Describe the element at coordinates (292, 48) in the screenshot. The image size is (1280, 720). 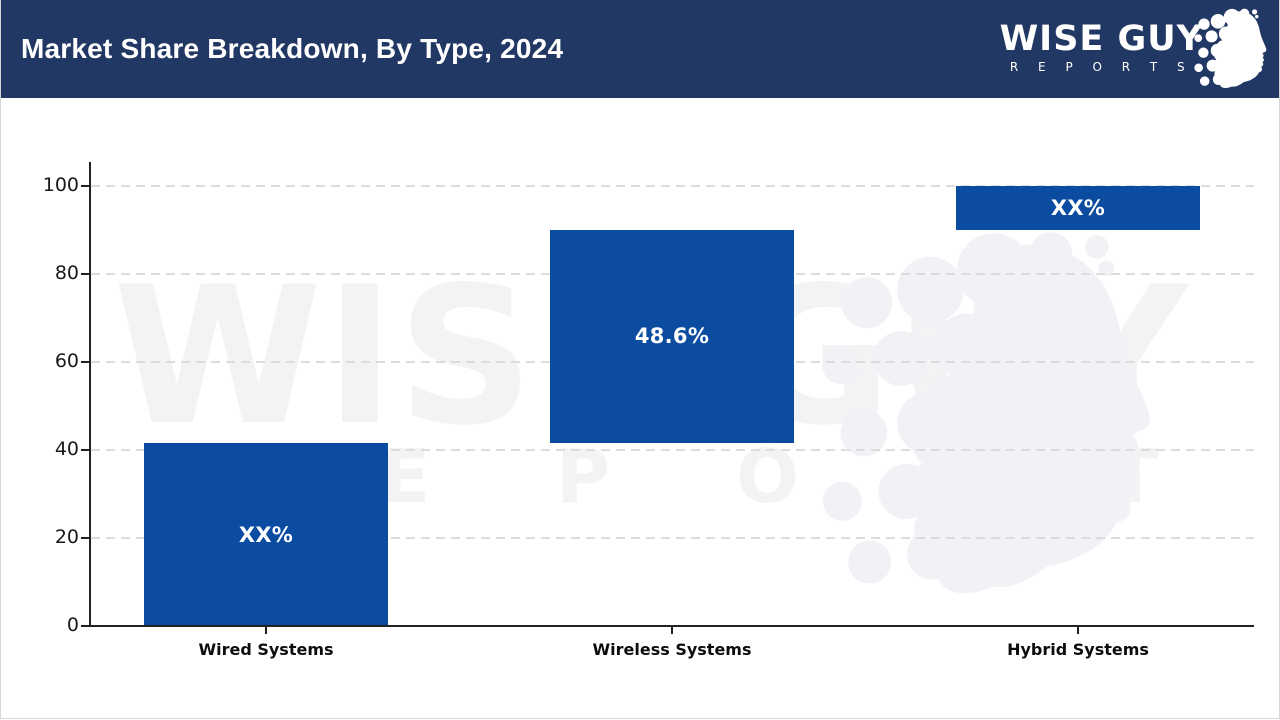
I see `page-title: Market Share Breakdown, By Type, 2024` at that location.